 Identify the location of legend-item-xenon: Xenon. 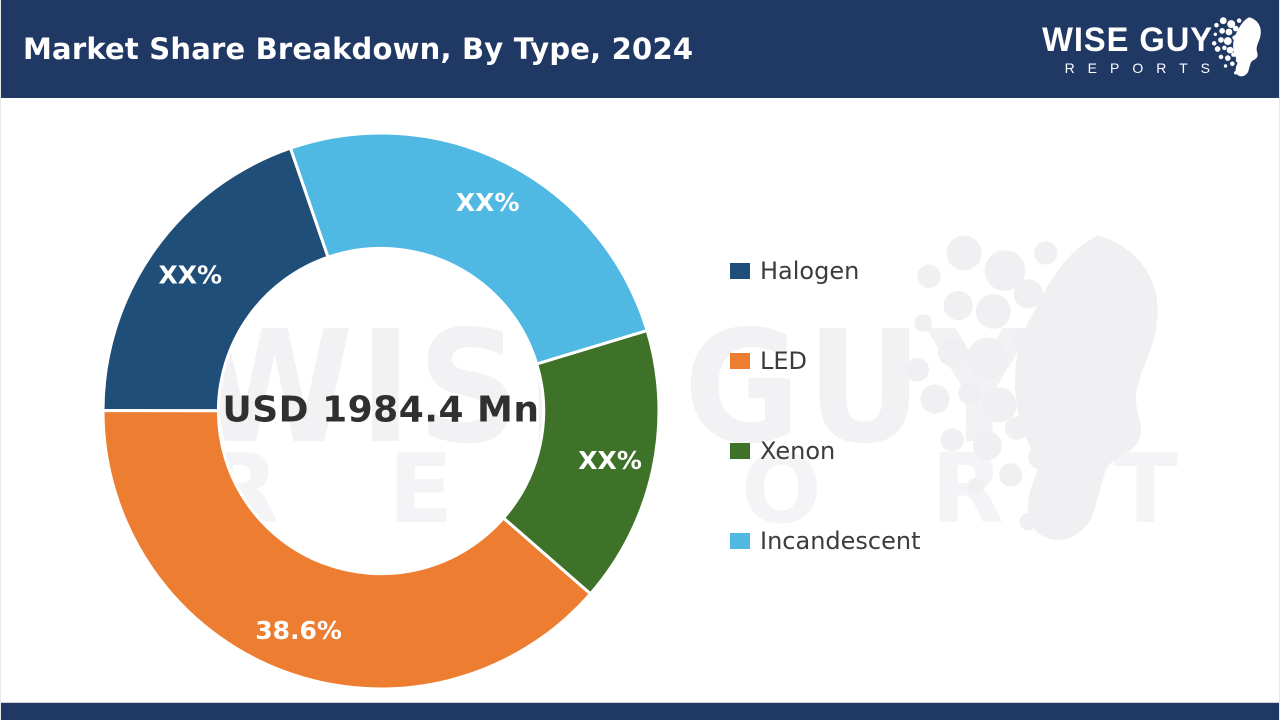
(825, 451).